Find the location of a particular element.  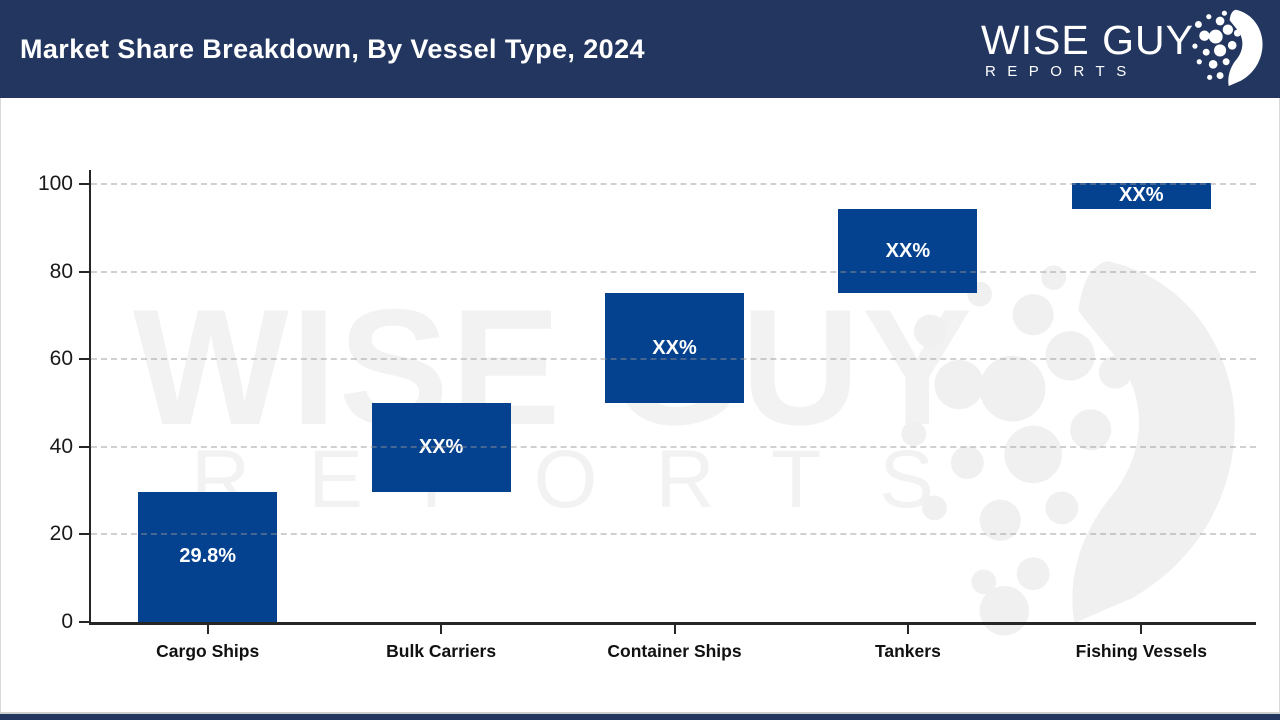

y-tick-label-40: 40 is located at coordinates (61, 446).